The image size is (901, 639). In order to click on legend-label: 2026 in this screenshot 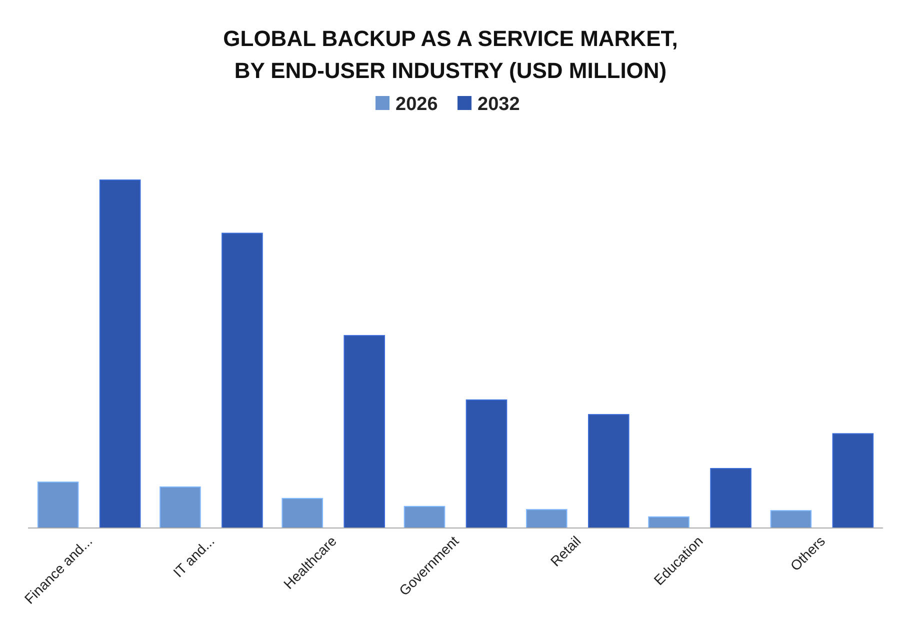, I will do `click(417, 104)`.